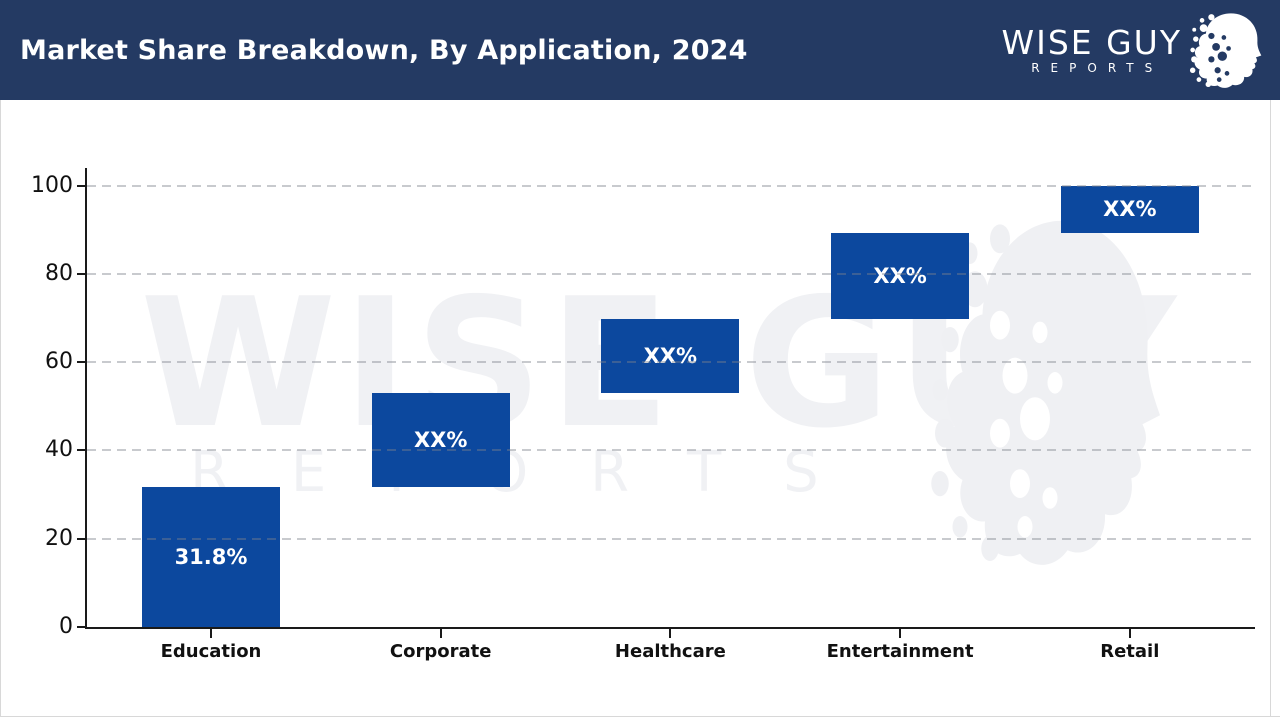 Image resolution: width=1280 pixels, height=720 pixels. I want to click on y-tick-label-80: 80, so click(59, 273).